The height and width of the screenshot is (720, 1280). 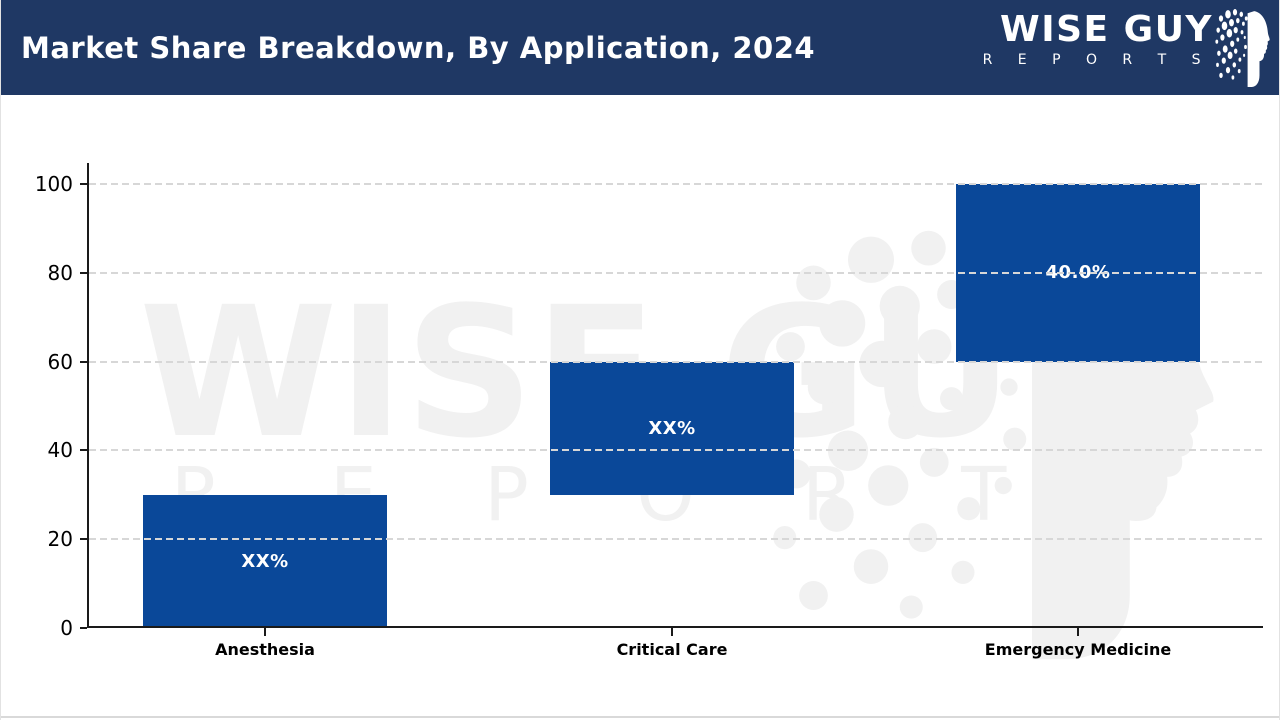 What do you see at coordinates (1078, 649) in the screenshot?
I see `x-tick-label: Emergency Medicine` at bounding box center [1078, 649].